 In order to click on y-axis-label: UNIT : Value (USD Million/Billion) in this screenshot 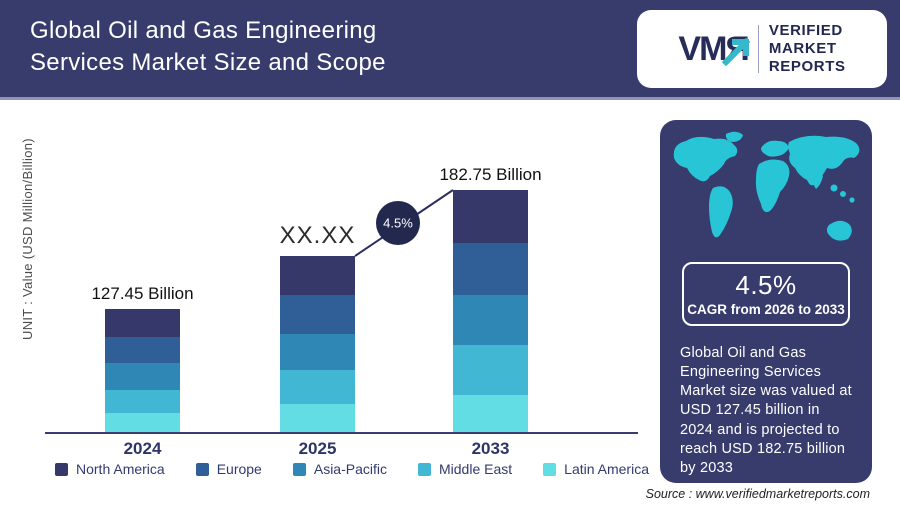, I will do `click(27, 239)`.